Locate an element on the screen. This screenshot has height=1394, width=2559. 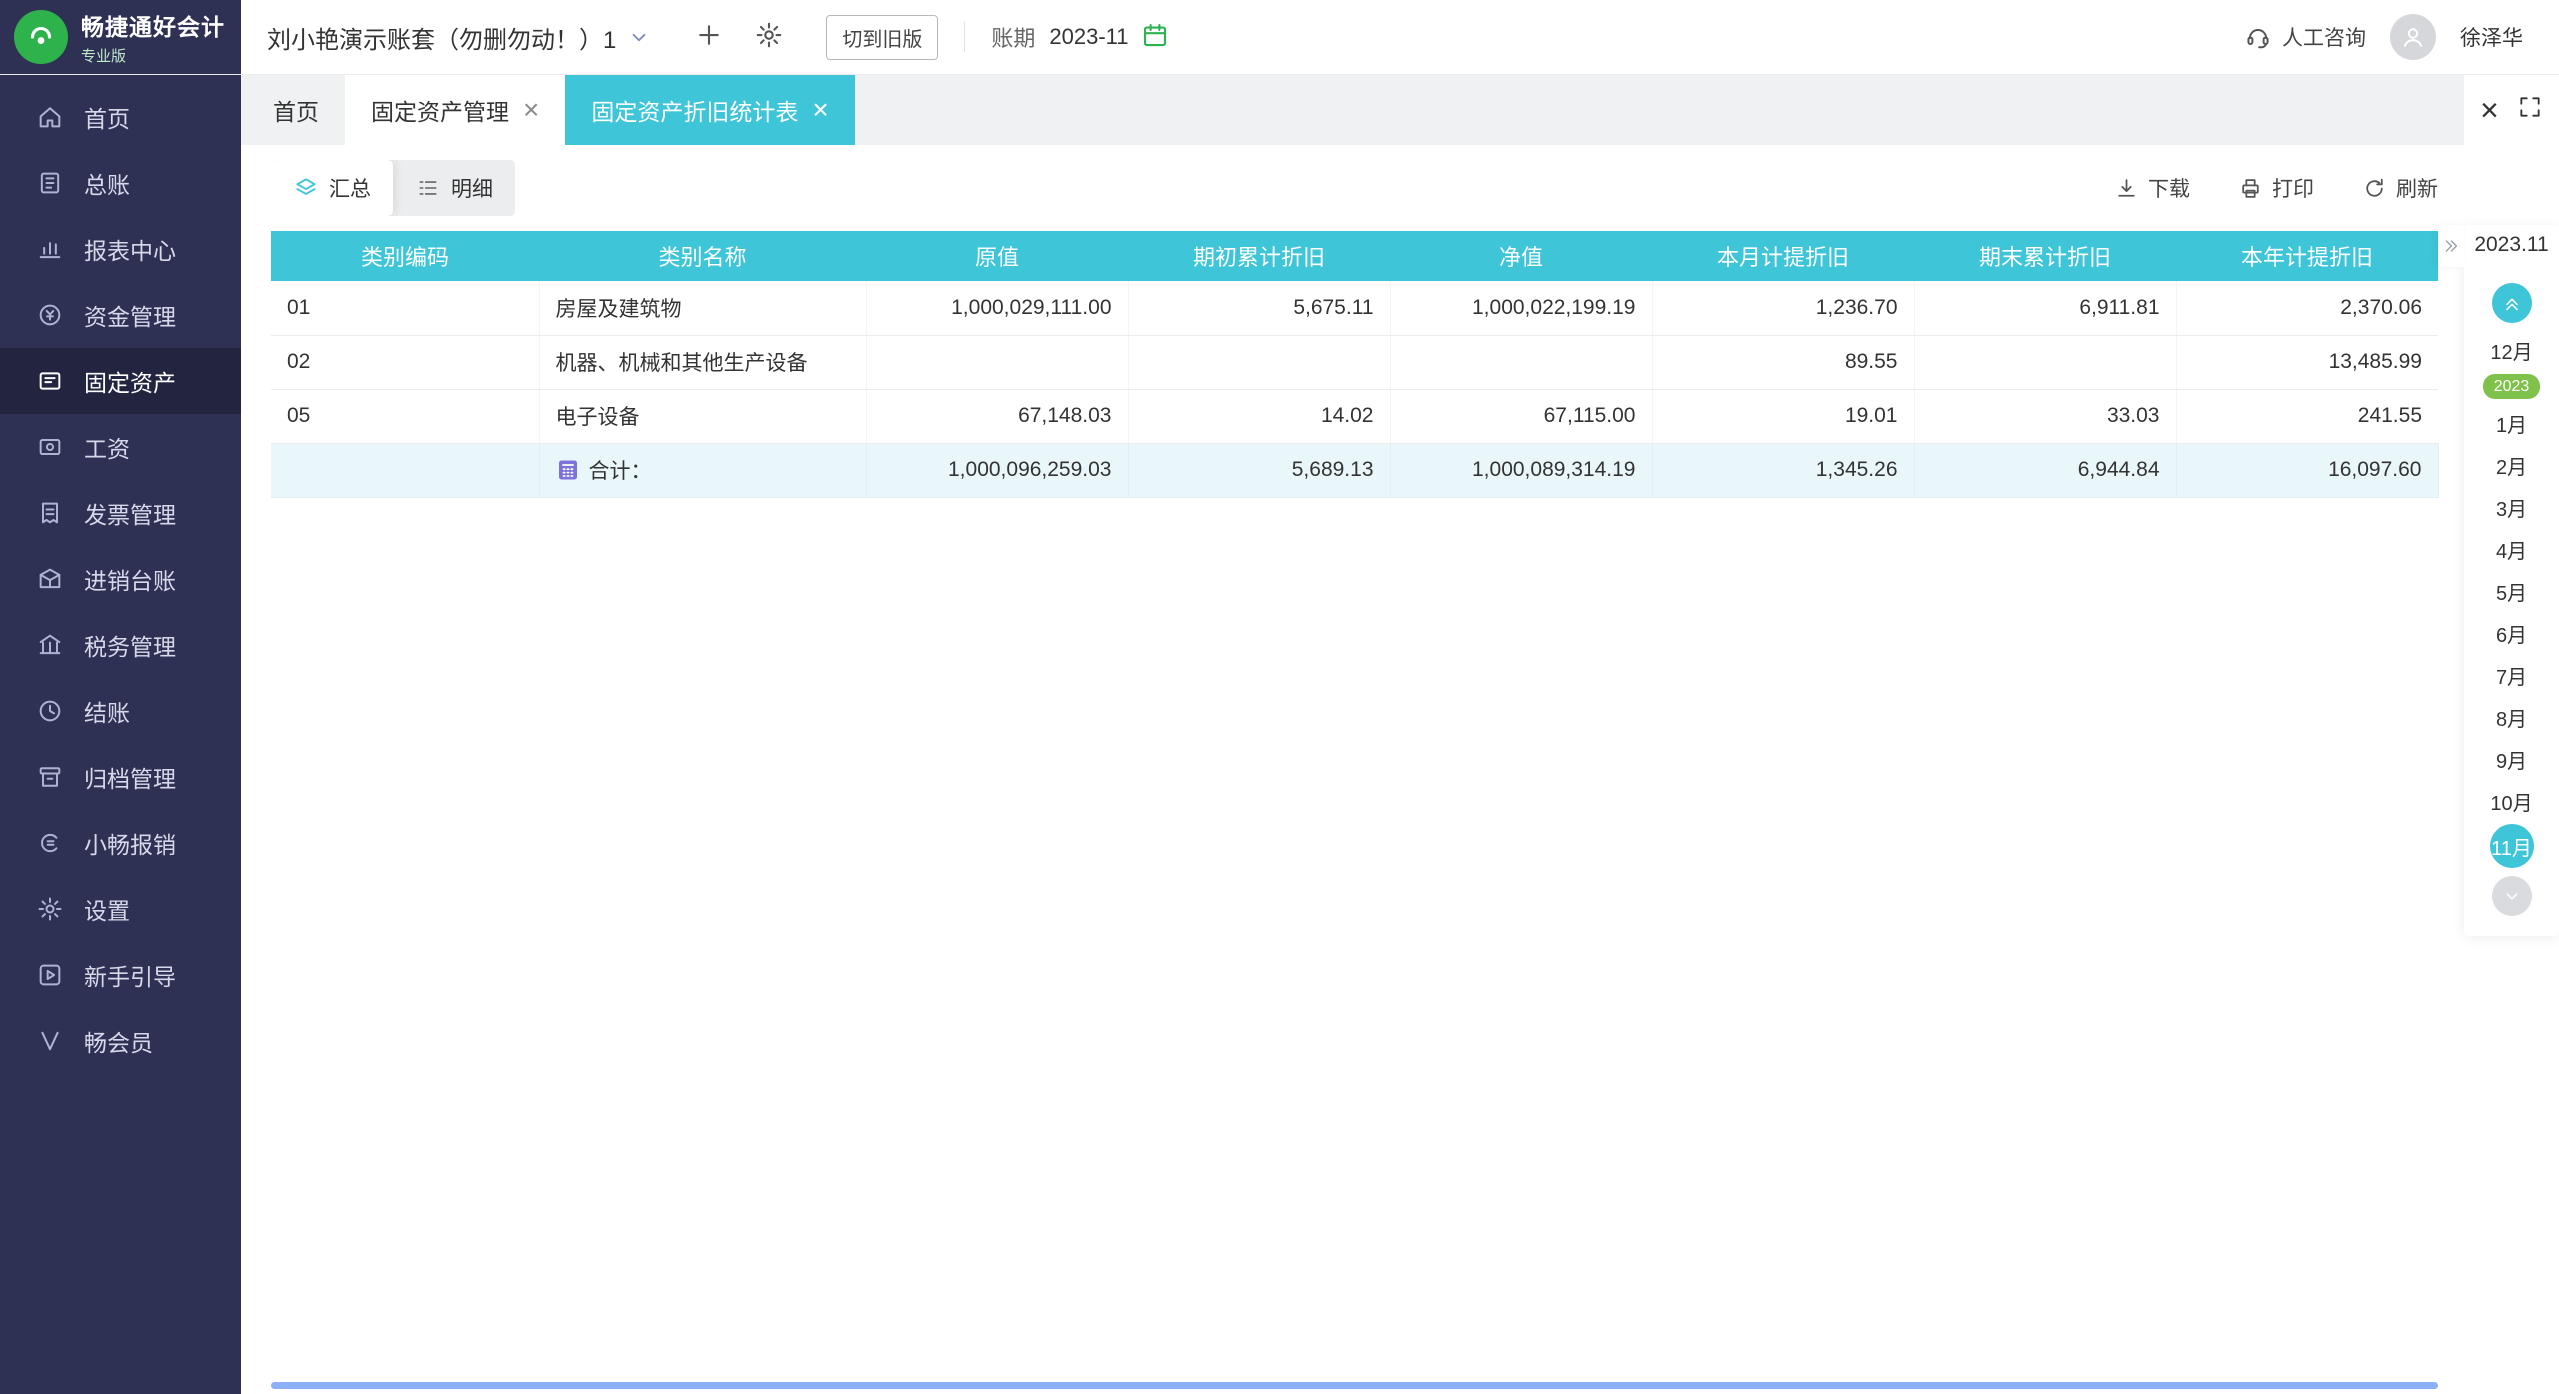
scroll-down-button is located at coordinates (2511, 896).